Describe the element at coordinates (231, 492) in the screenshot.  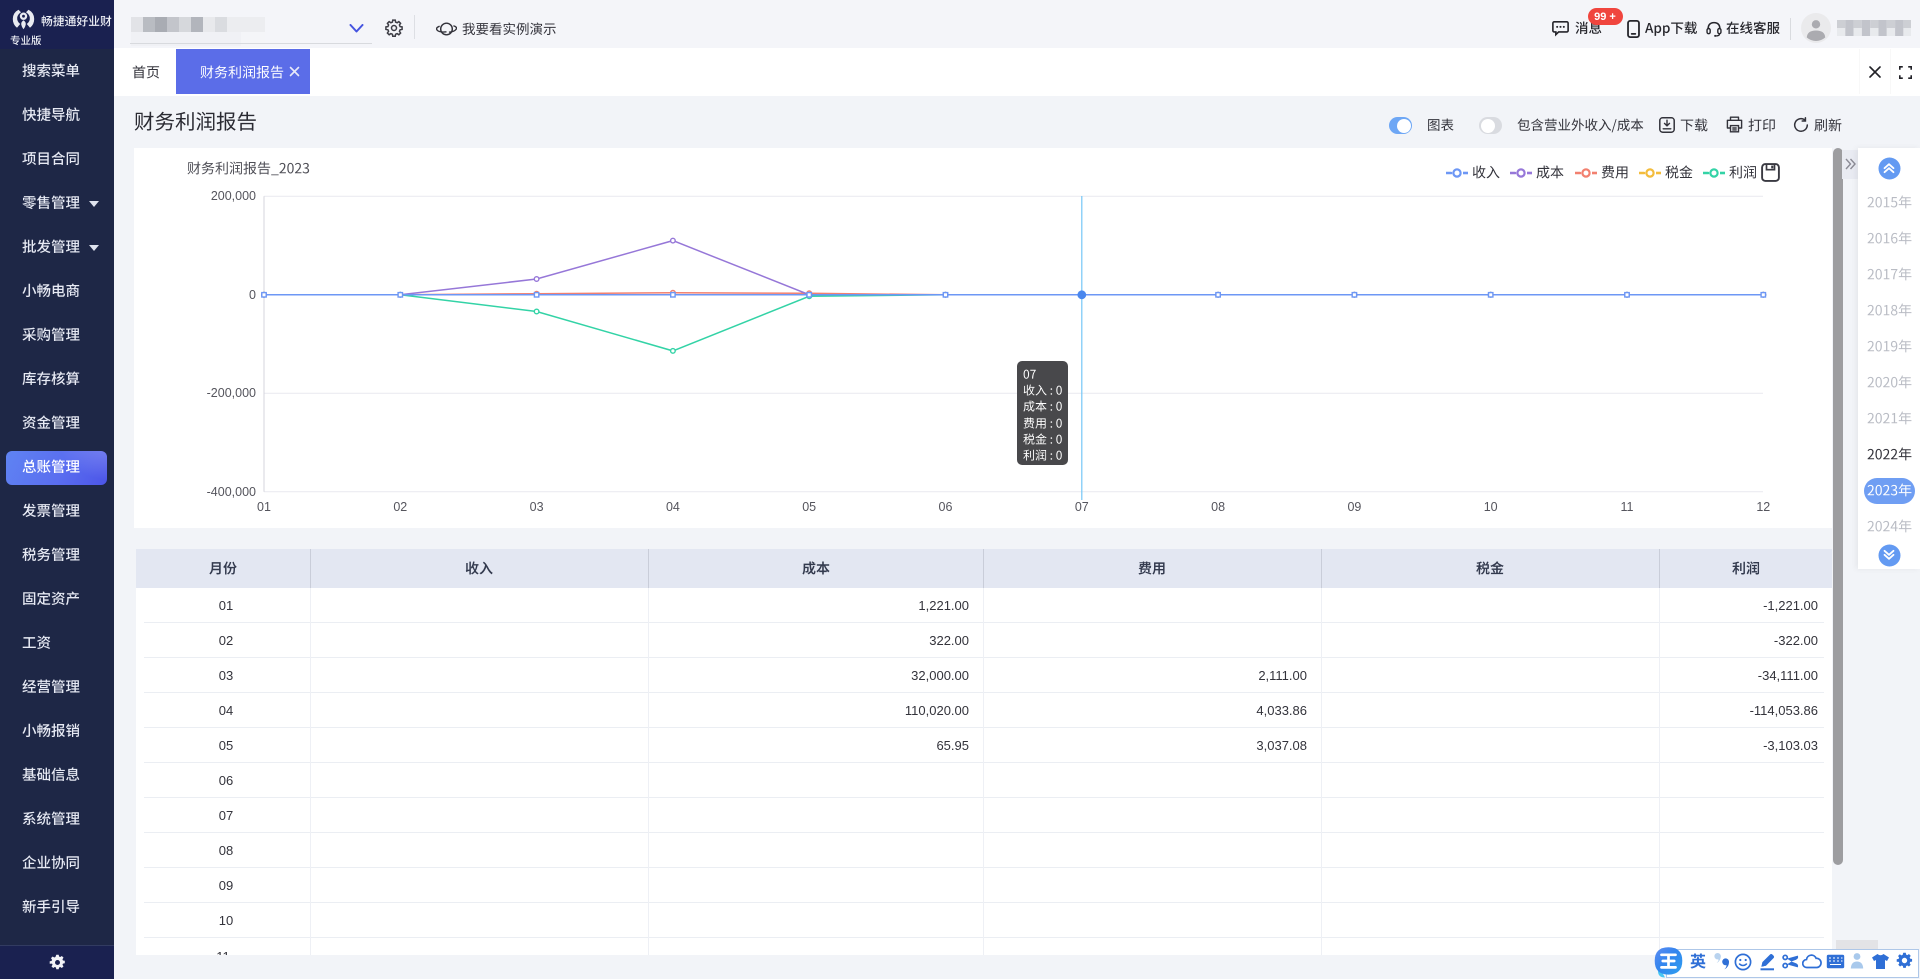
I see `svg-text: -400,000` at that location.